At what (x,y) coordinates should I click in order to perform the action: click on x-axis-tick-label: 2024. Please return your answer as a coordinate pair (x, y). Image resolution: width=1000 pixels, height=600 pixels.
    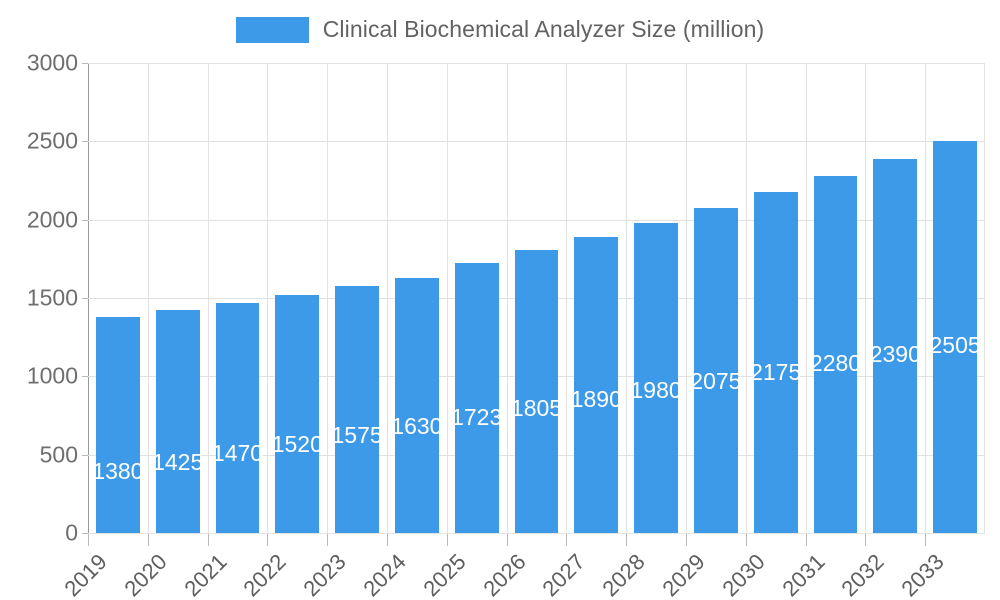
    Looking at the image, I should click on (384, 574).